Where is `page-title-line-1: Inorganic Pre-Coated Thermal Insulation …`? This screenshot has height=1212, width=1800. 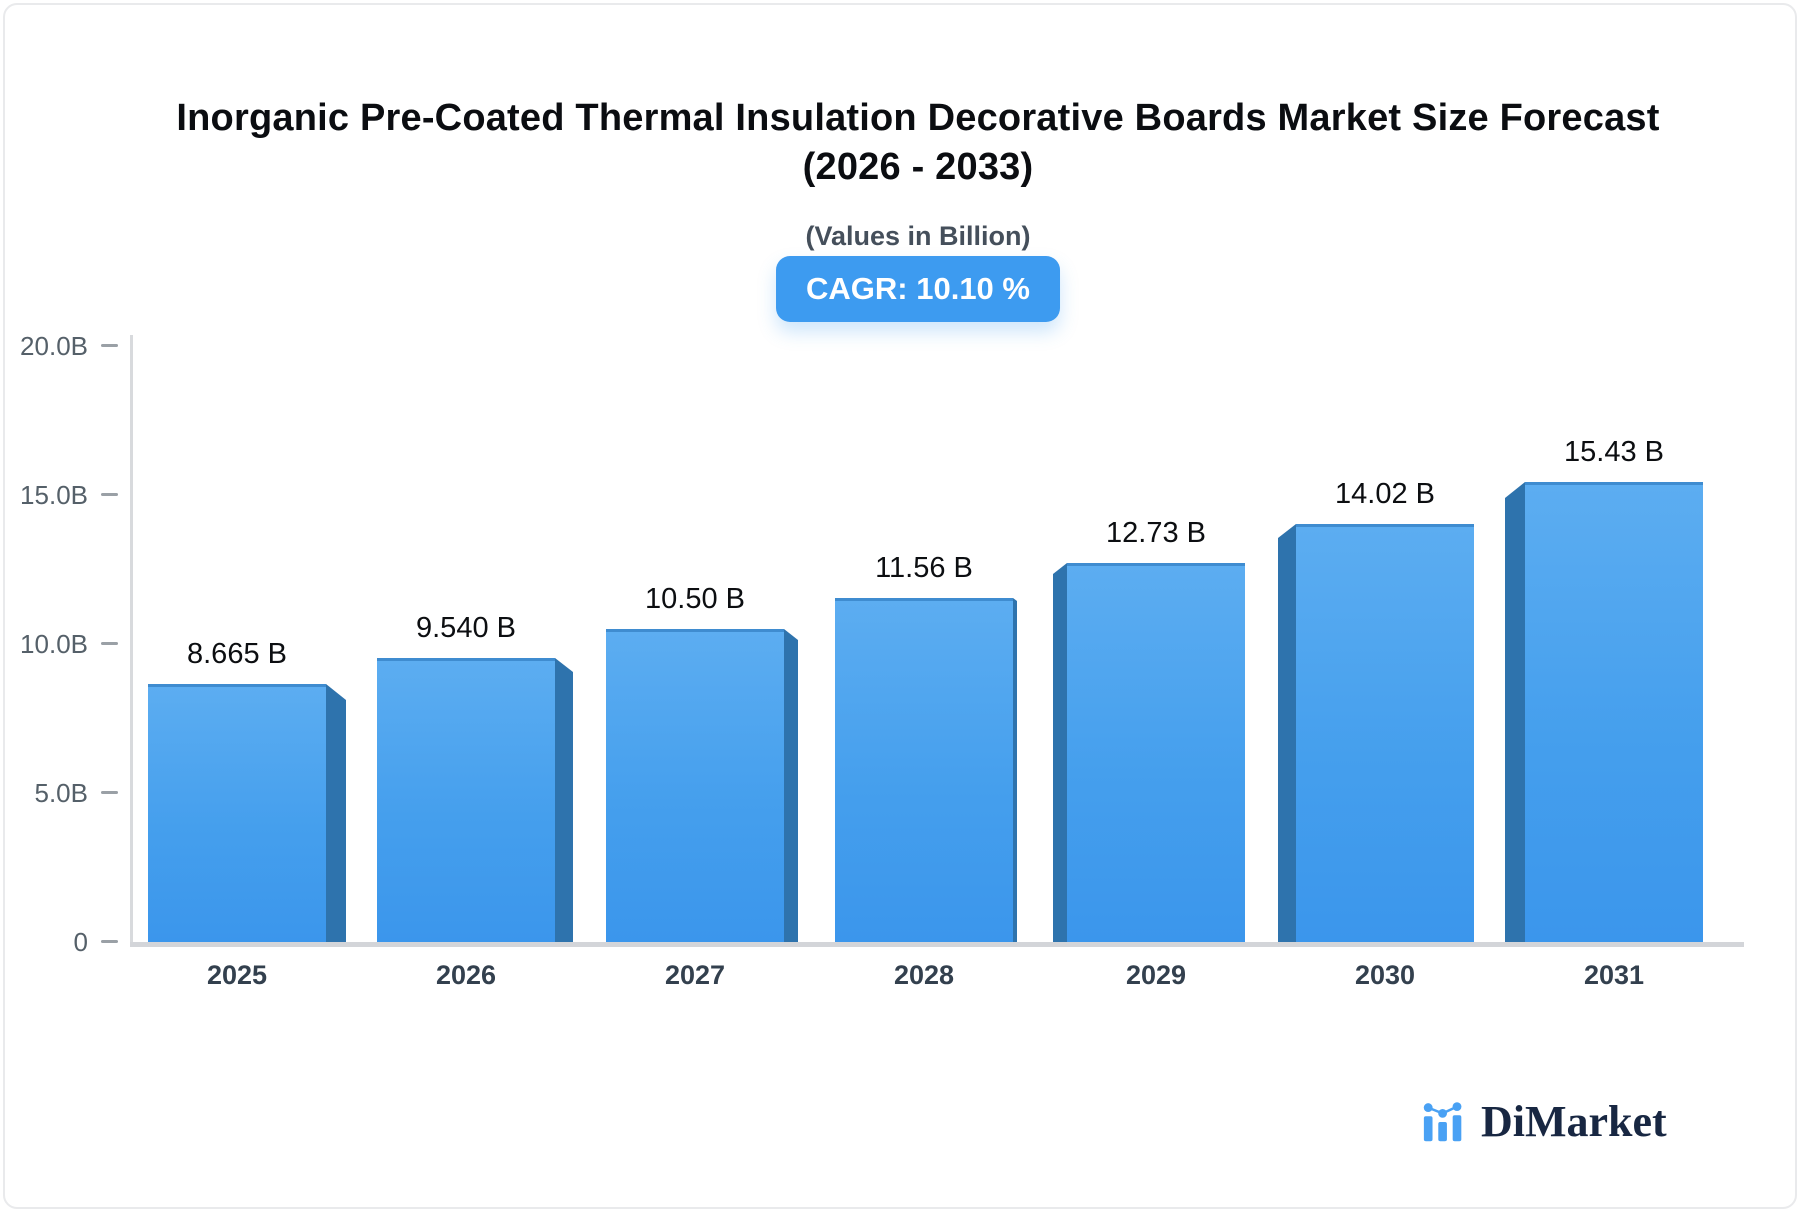
page-title-line-1: Inorganic Pre-Coated Thermal Insulation … is located at coordinates (918, 118).